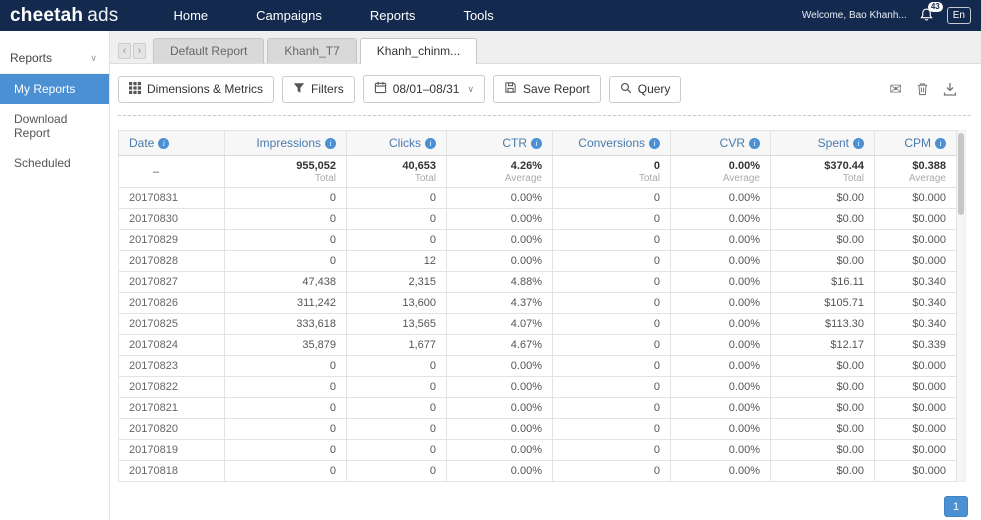 This screenshot has height=520, width=981. I want to click on tab-khanh-t7: Khanh_T7, so click(312, 50).